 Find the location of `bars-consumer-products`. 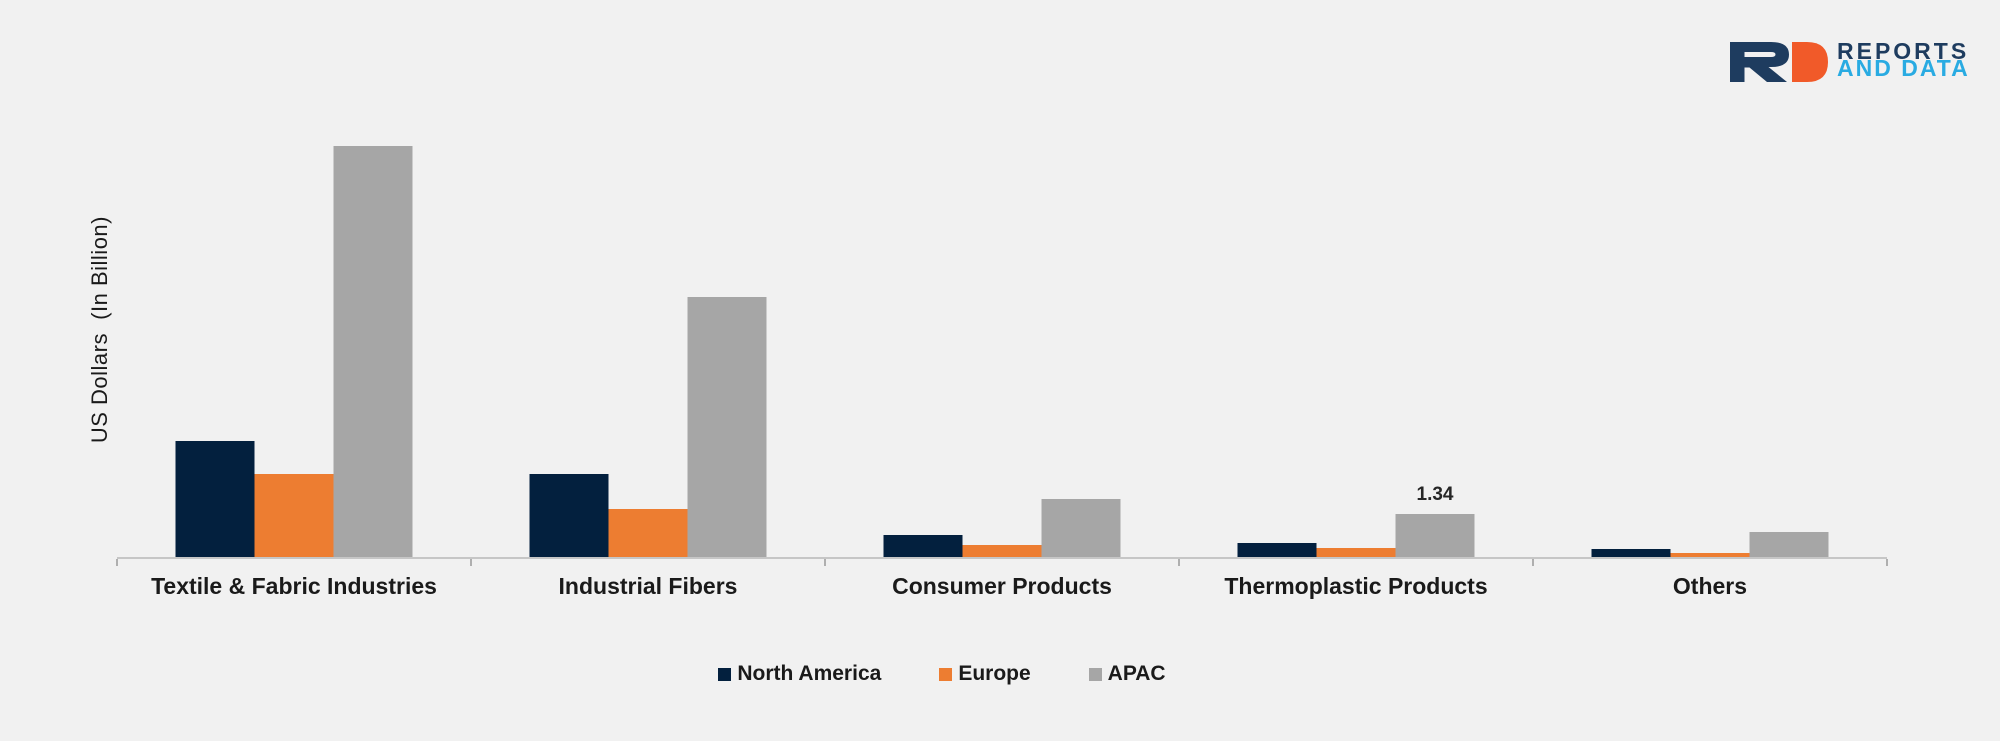

bars-consumer-products is located at coordinates (1002, 528).